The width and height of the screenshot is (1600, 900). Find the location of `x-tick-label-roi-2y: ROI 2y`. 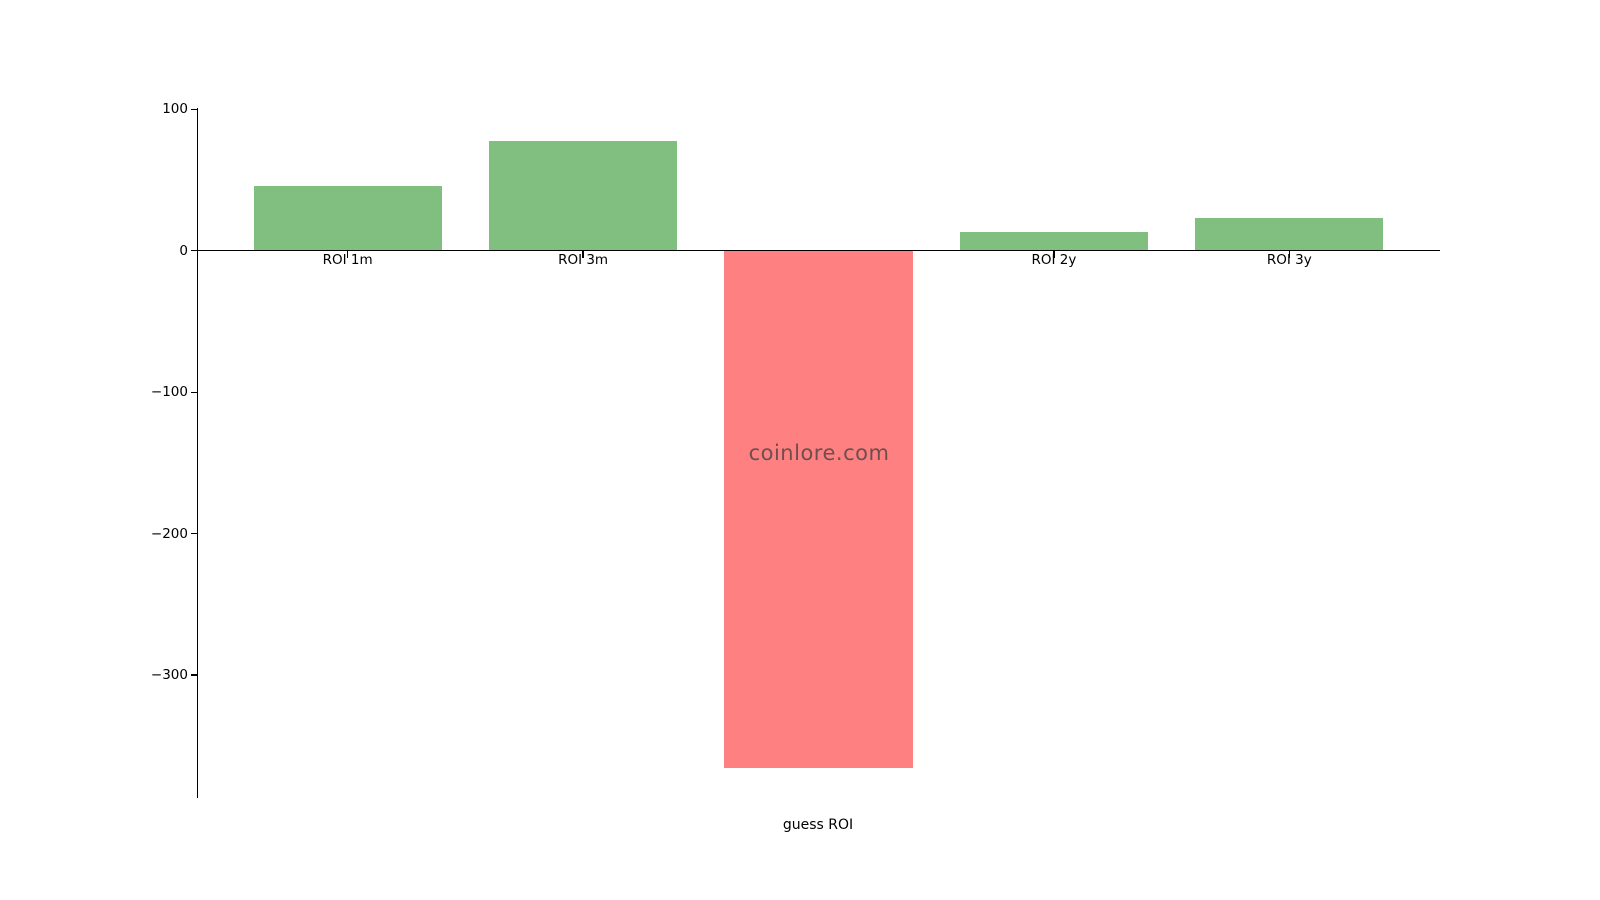

x-tick-label-roi-2y: ROI 2y is located at coordinates (1054, 259).